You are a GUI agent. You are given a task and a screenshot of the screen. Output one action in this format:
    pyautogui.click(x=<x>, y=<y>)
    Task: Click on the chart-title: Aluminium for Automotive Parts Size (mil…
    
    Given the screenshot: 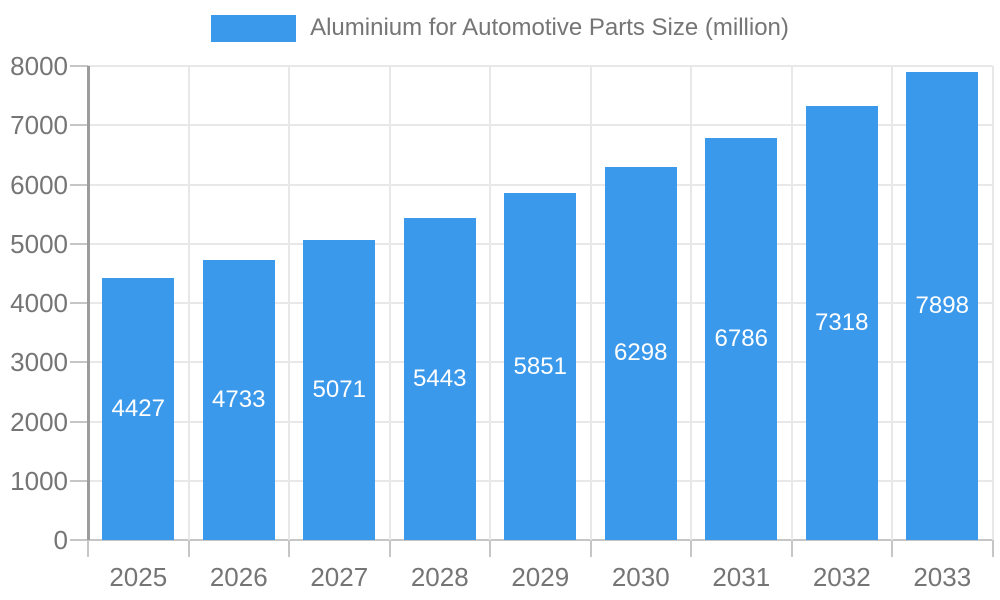 What is the action you would take?
    pyautogui.click(x=549, y=27)
    